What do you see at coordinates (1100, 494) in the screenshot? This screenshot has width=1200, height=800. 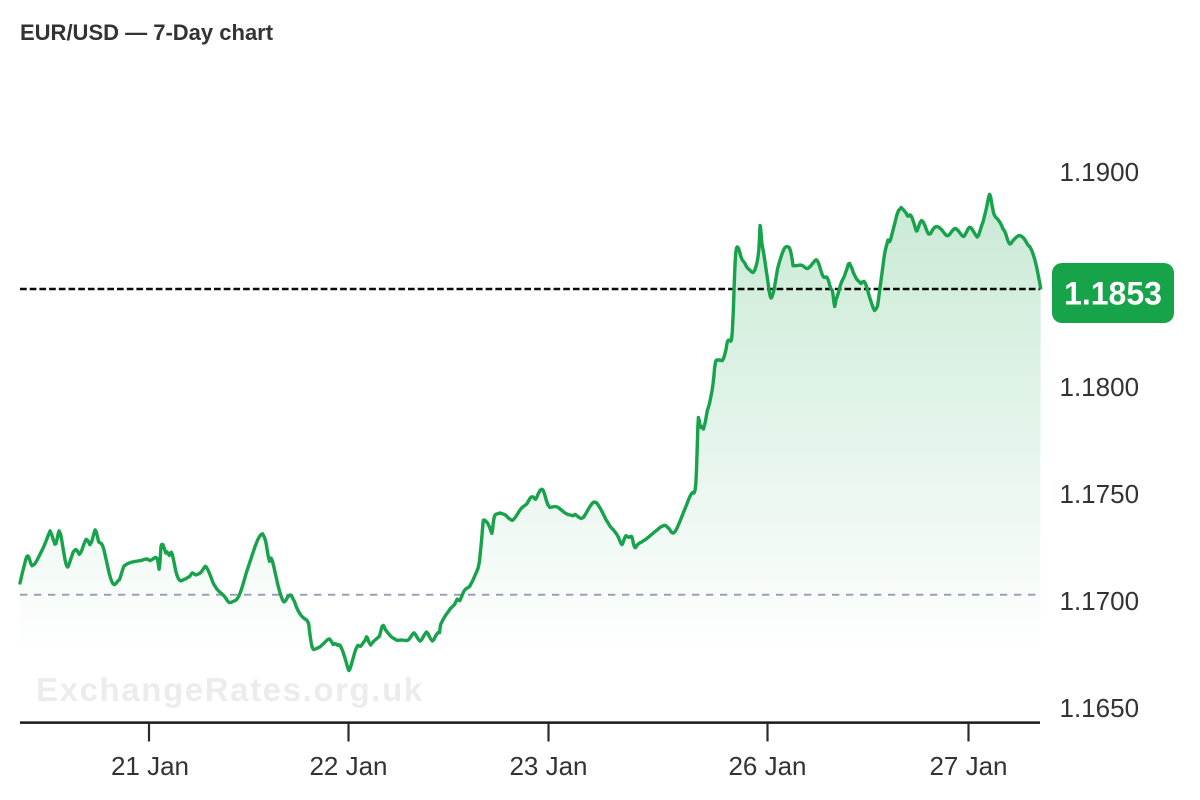 I see `svg-text: 1.1750` at bounding box center [1100, 494].